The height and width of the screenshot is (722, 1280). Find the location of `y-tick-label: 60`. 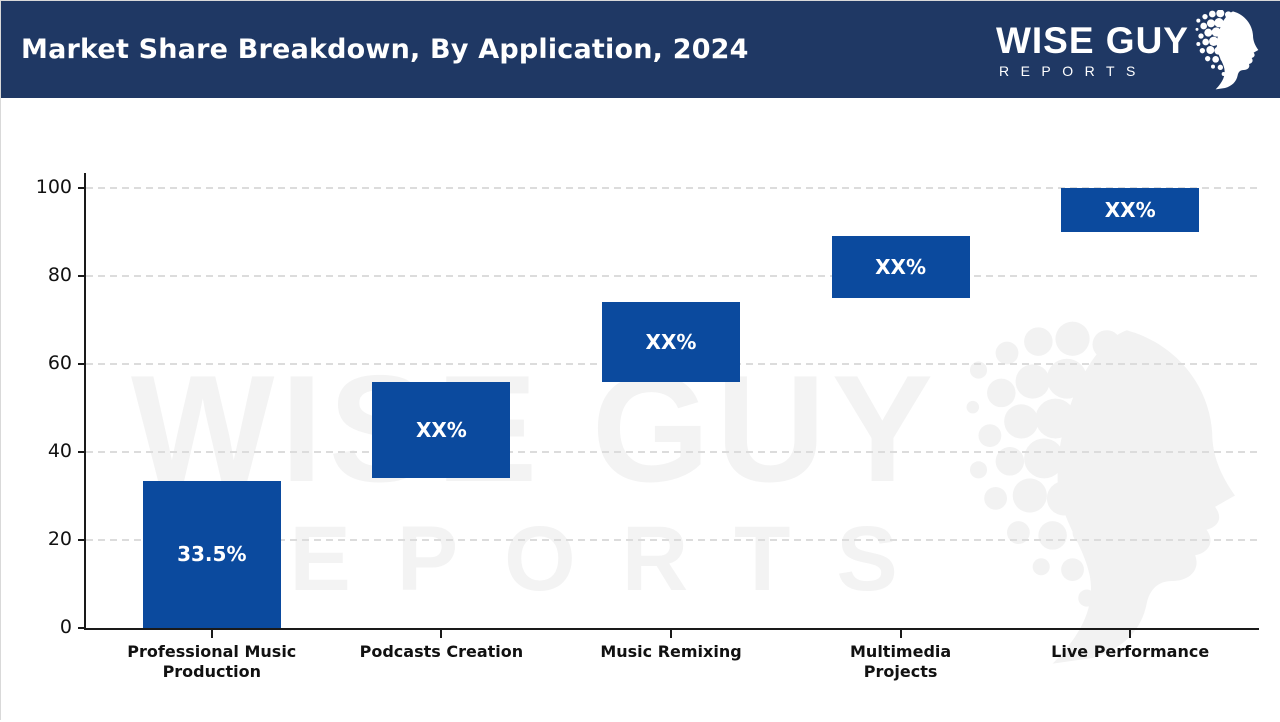

y-tick-label: 60 is located at coordinates (59, 363).